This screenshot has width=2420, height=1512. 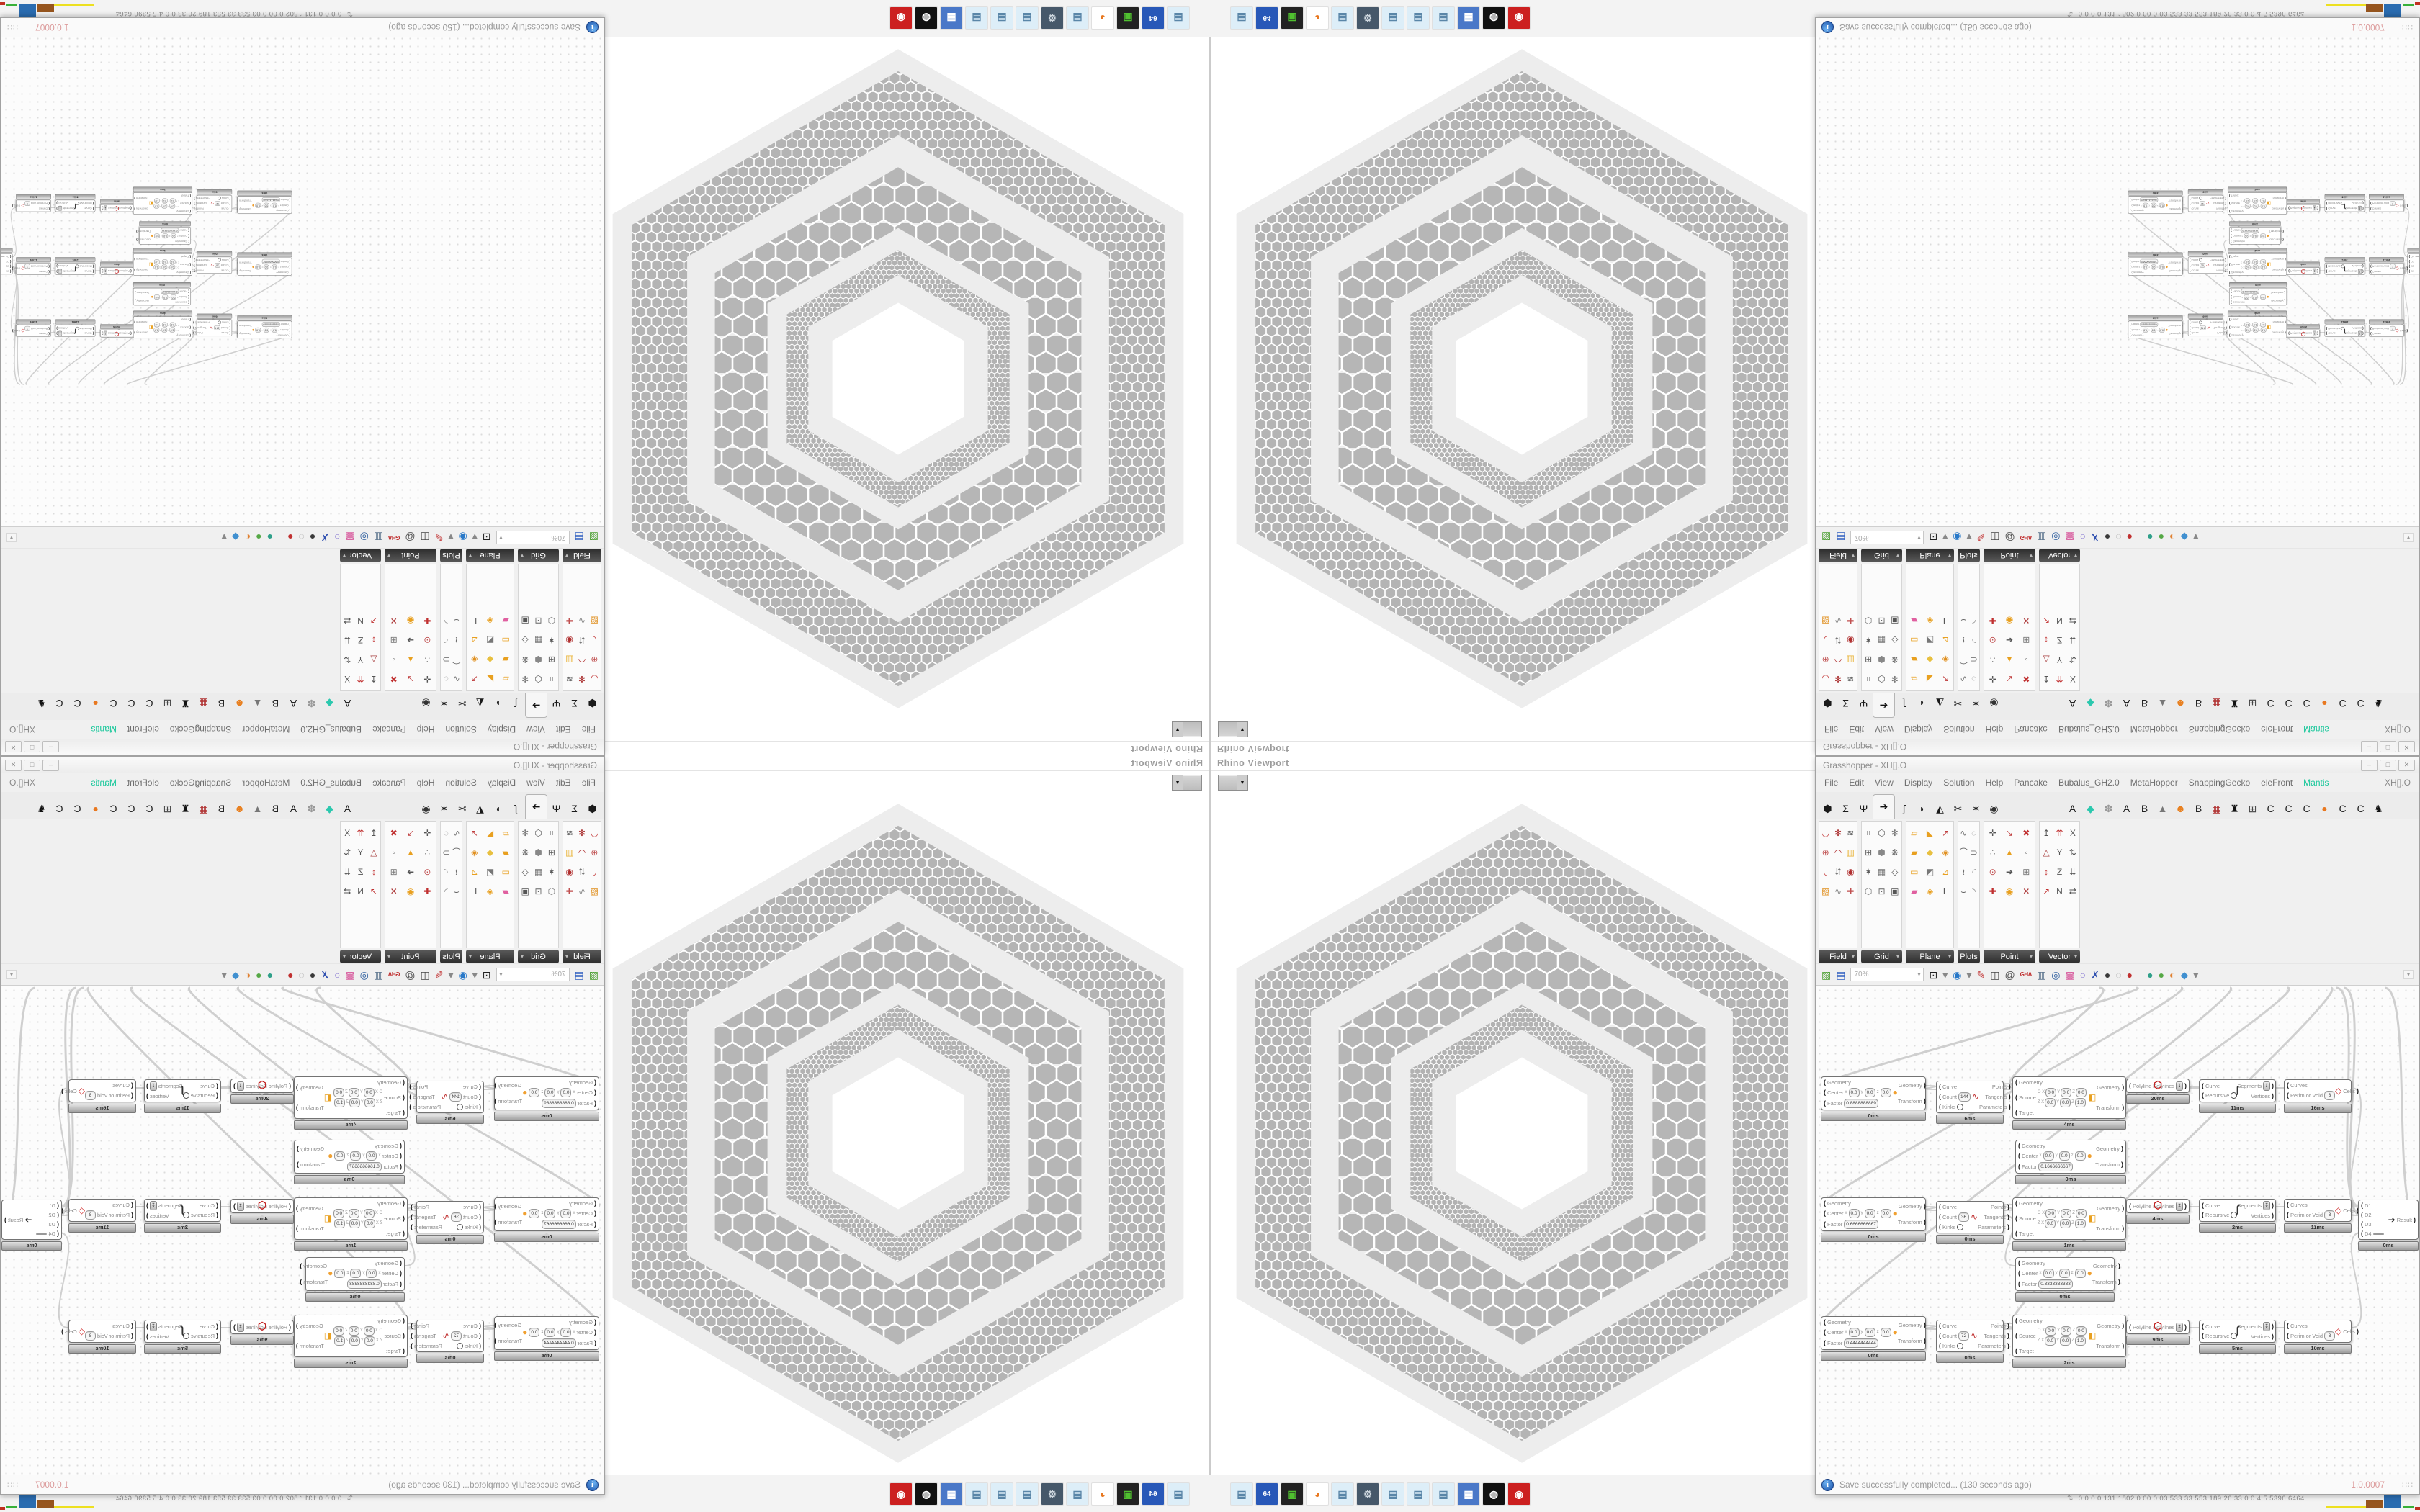 I want to click on component-icon: ⇅, so click(x=2072, y=852).